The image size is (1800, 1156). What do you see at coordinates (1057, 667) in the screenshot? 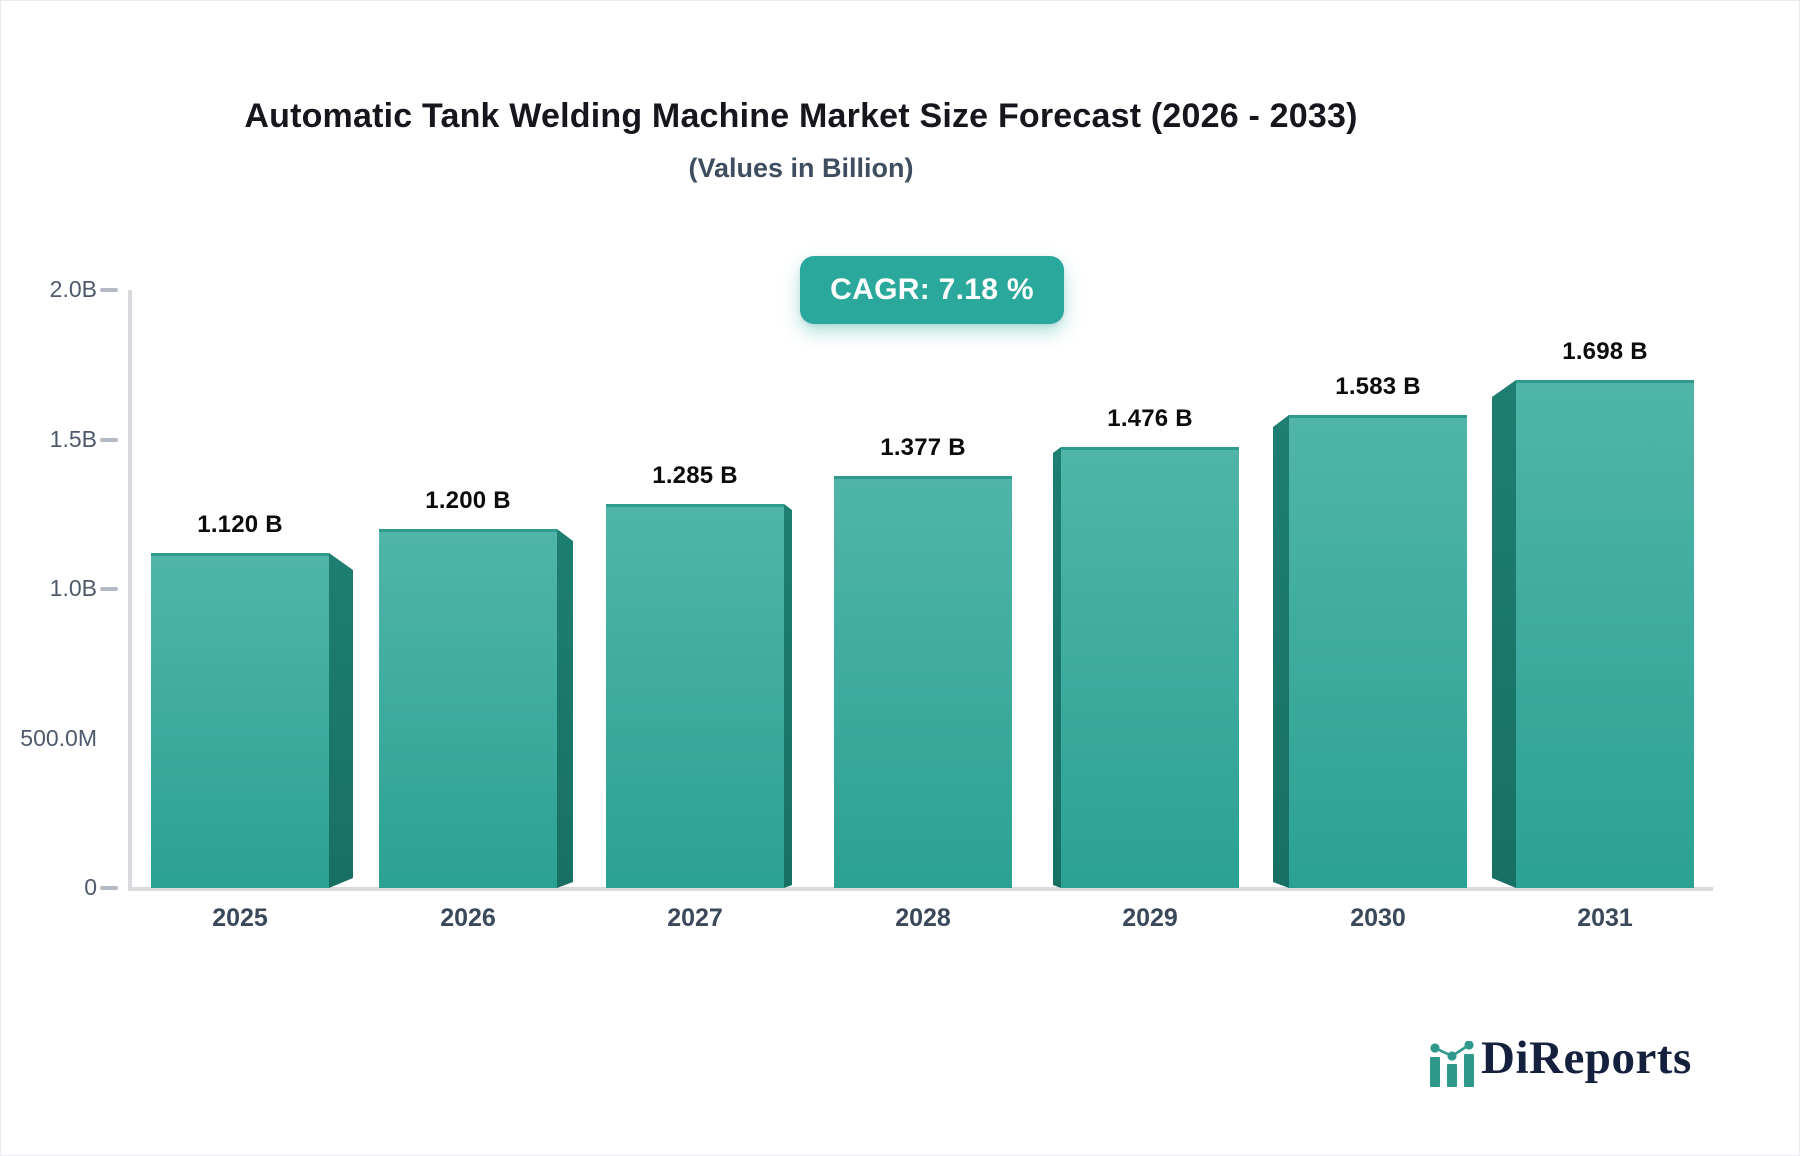
I see `bar-3d-side-2029` at bounding box center [1057, 667].